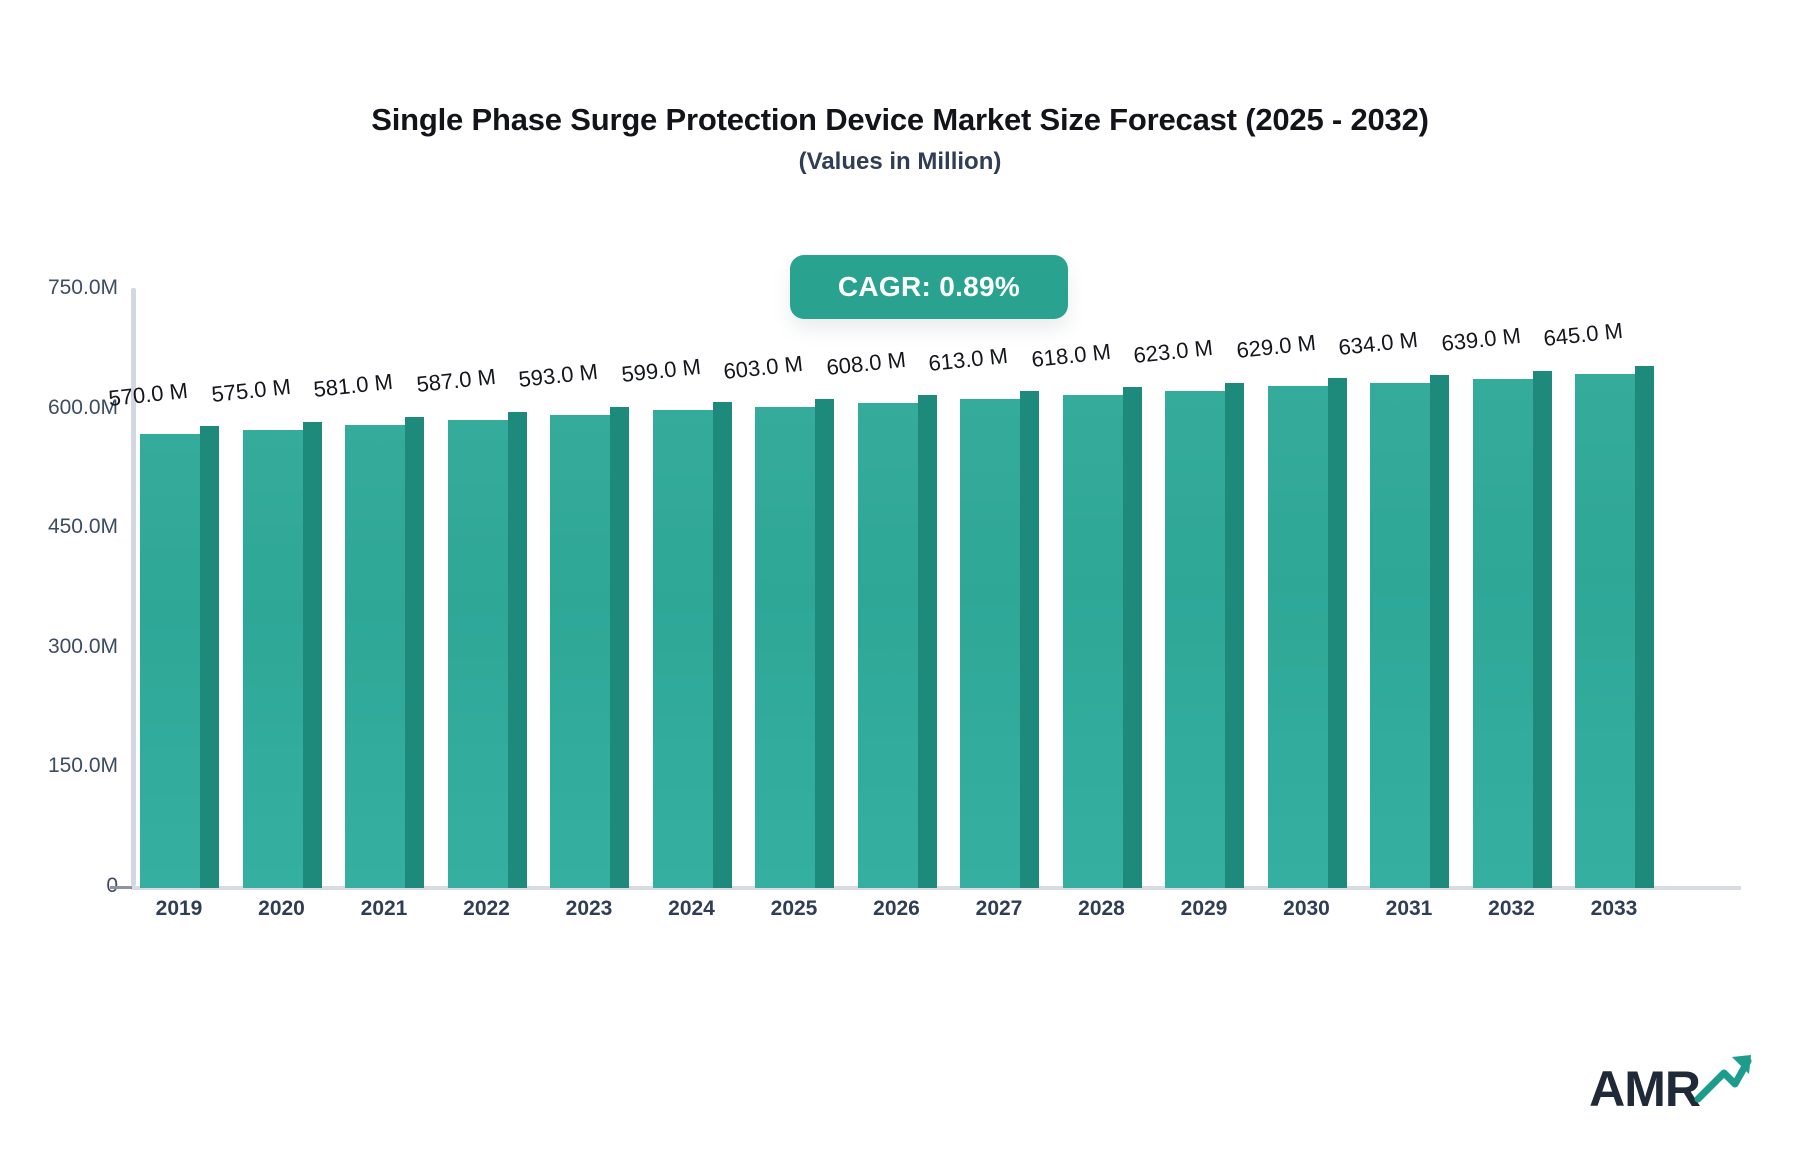 The width and height of the screenshot is (1800, 1156). What do you see at coordinates (1614, 908) in the screenshot?
I see `x-axis-tick-label: 2033` at bounding box center [1614, 908].